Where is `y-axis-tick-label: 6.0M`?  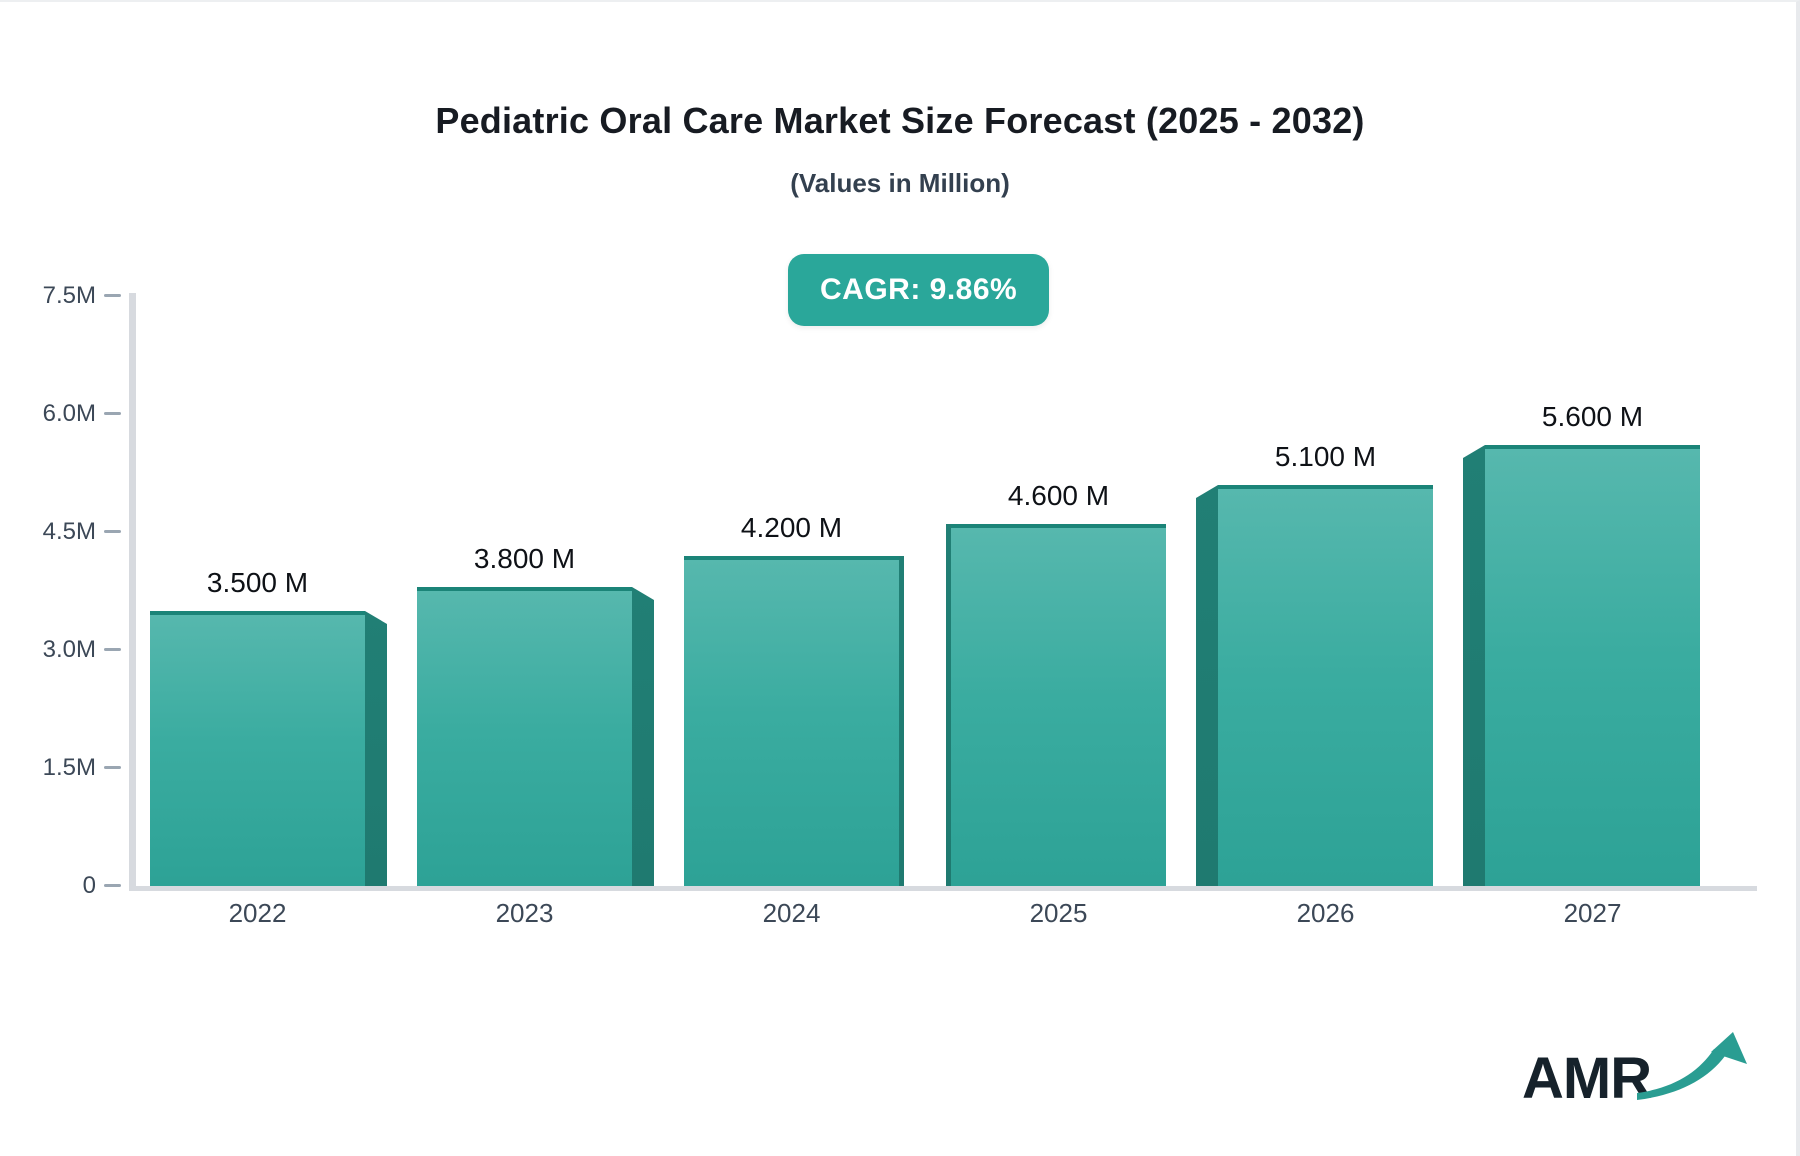
y-axis-tick-label: 6.0M is located at coordinates (69, 413).